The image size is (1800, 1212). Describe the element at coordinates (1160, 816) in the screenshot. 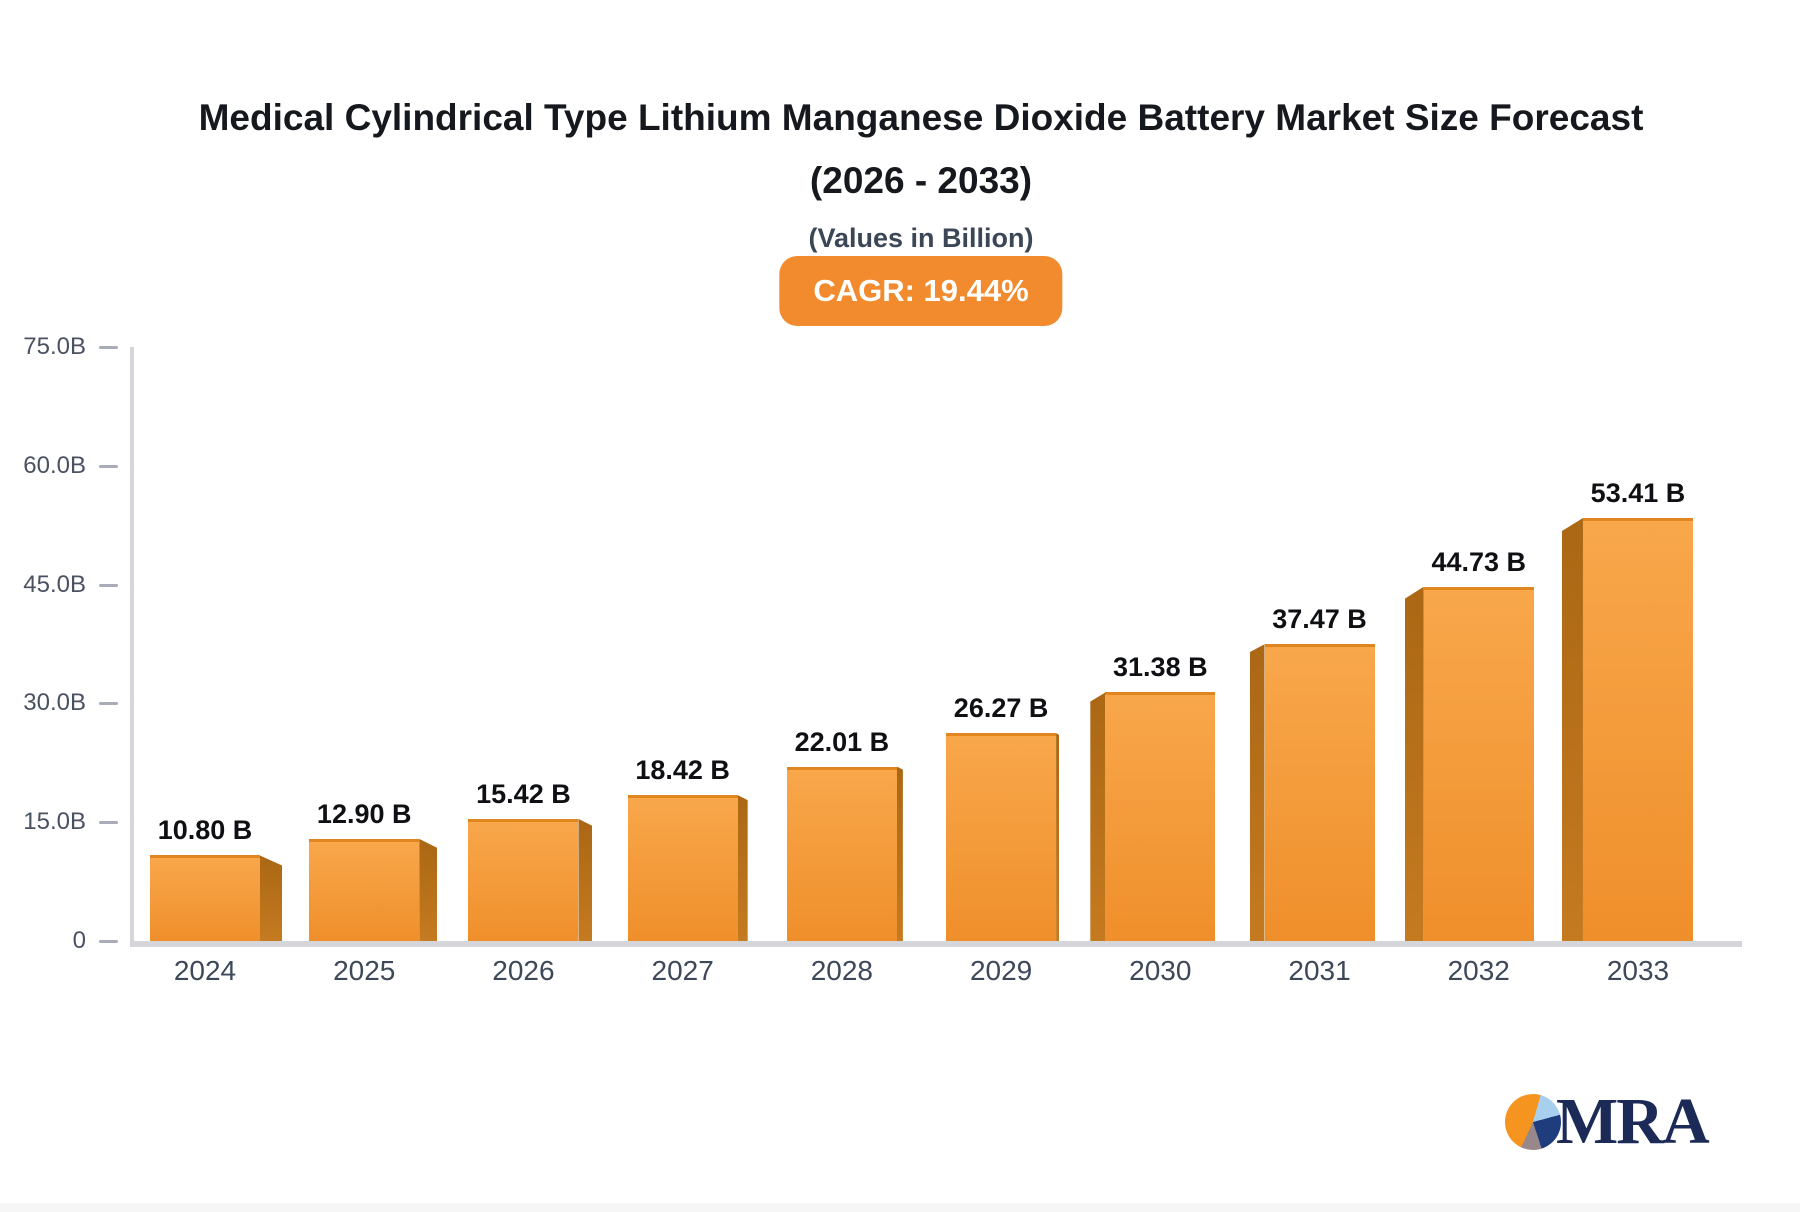

I see `bar-2030` at that location.